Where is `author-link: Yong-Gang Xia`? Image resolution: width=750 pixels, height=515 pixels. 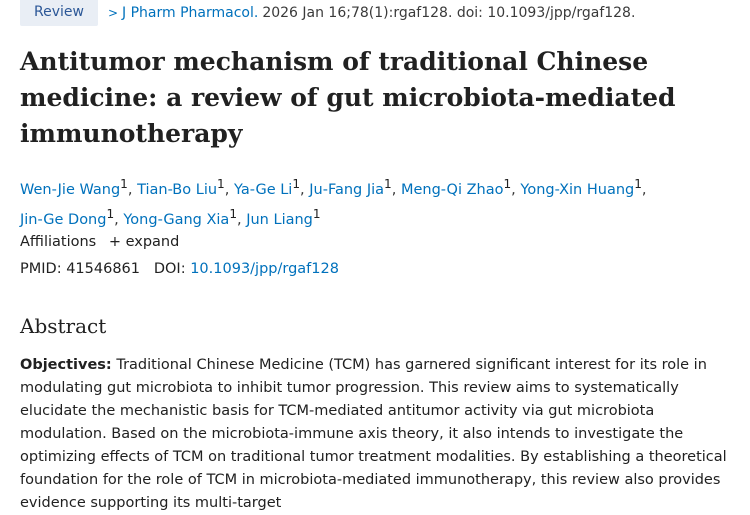
author-link: Yong-Gang Xia is located at coordinates (176, 219).